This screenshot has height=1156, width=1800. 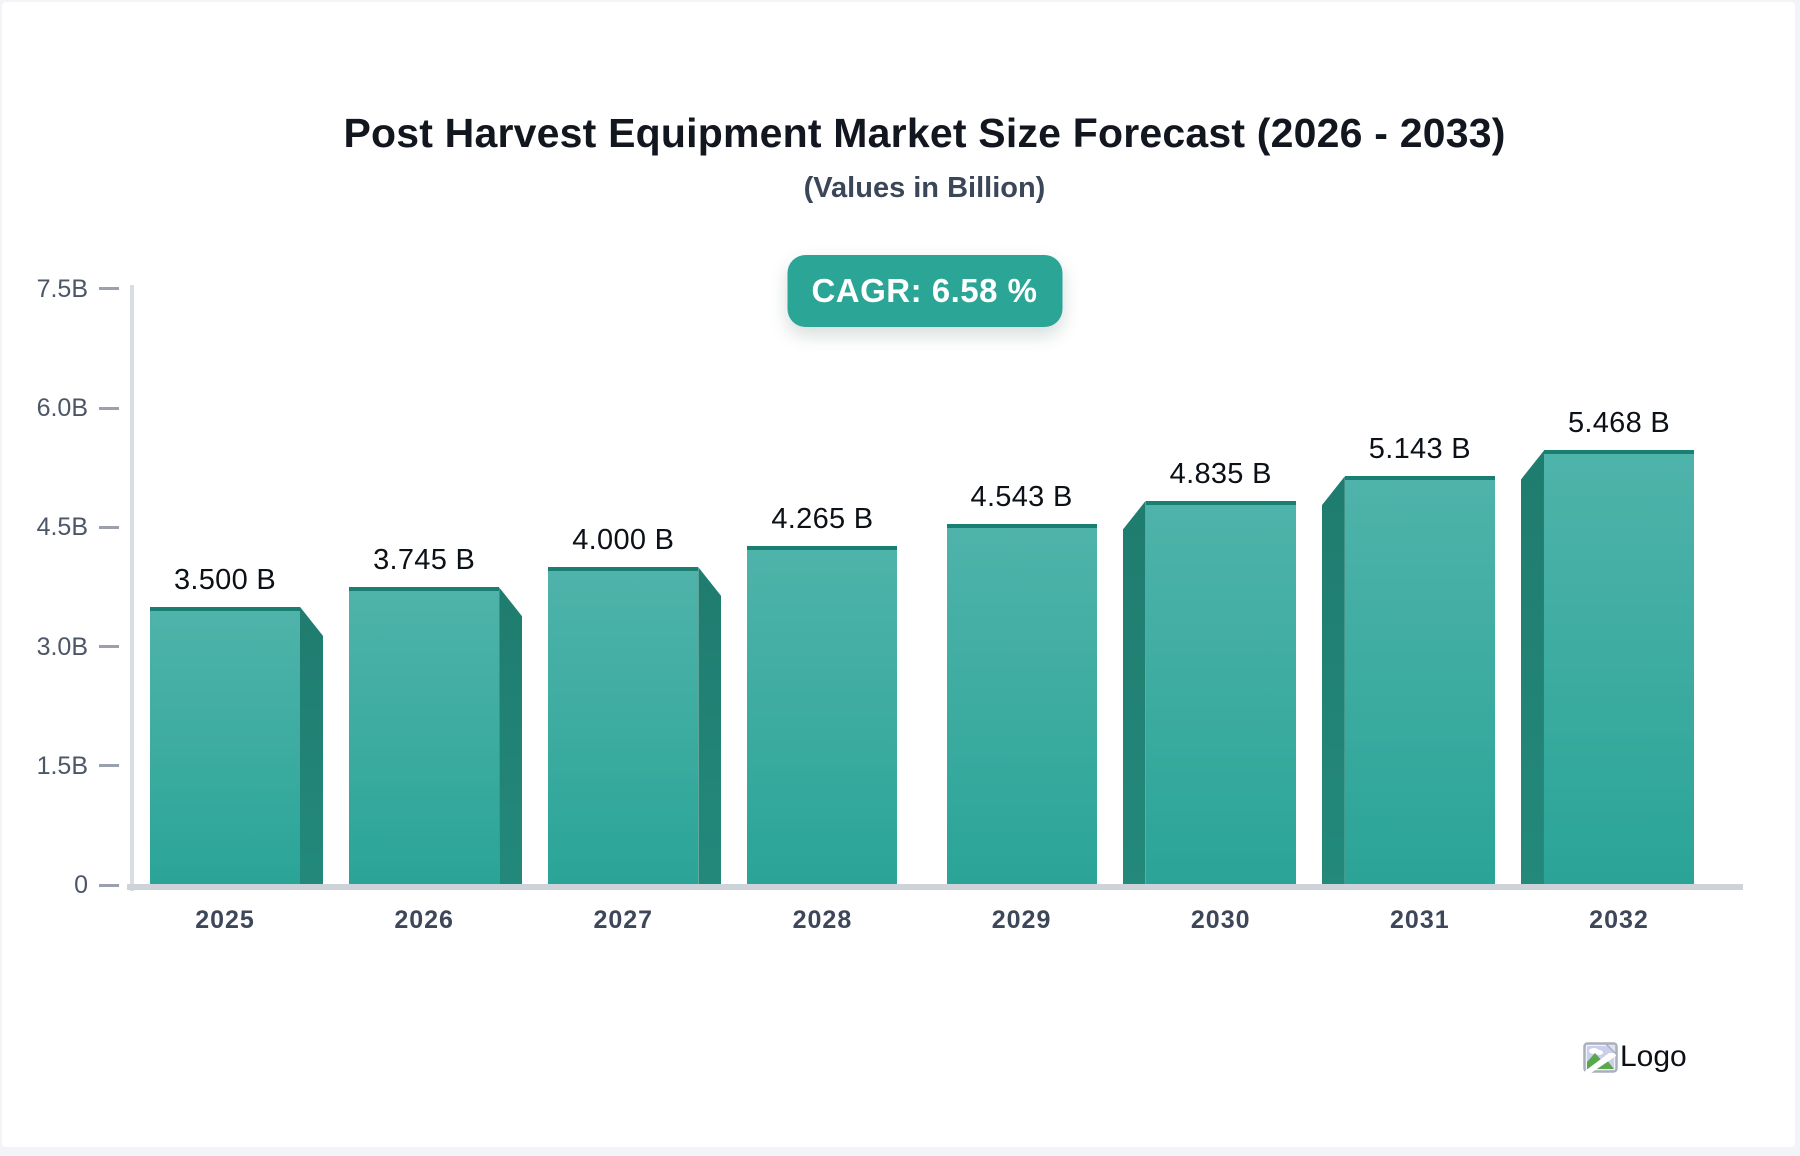 What do you see at coordinates (225, 747) in the screenshot?
I see `bar-2025` at bounding box center [225, 747].